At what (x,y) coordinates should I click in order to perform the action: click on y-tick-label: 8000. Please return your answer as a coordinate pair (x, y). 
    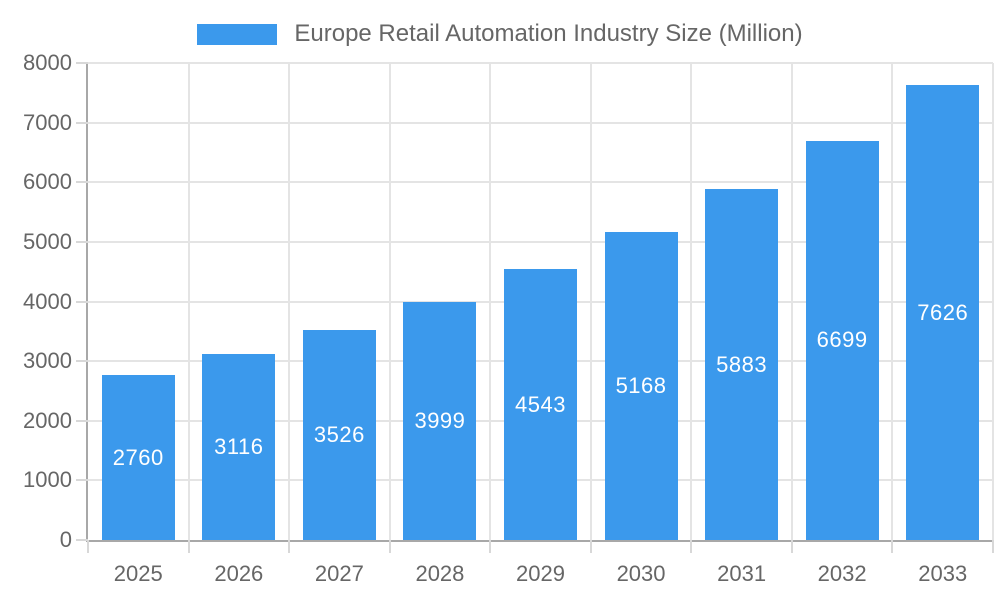
    Looking at the image, I should click on (47, 62).